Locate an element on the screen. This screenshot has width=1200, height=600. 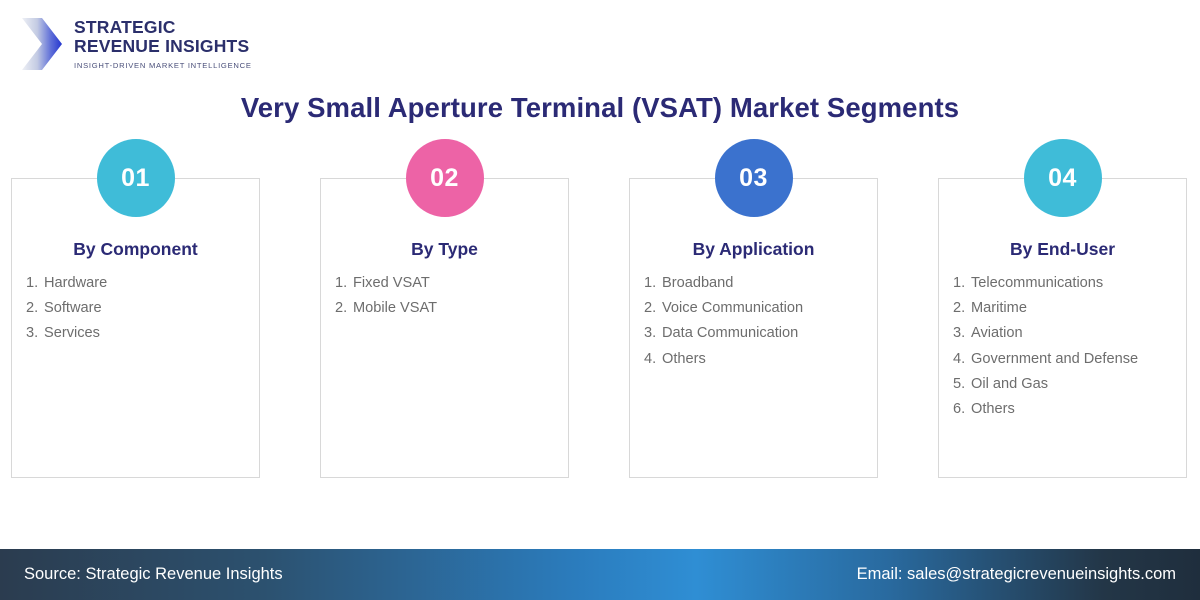
chevron-arrow-logo-icon is located at coordinates (42, 44).